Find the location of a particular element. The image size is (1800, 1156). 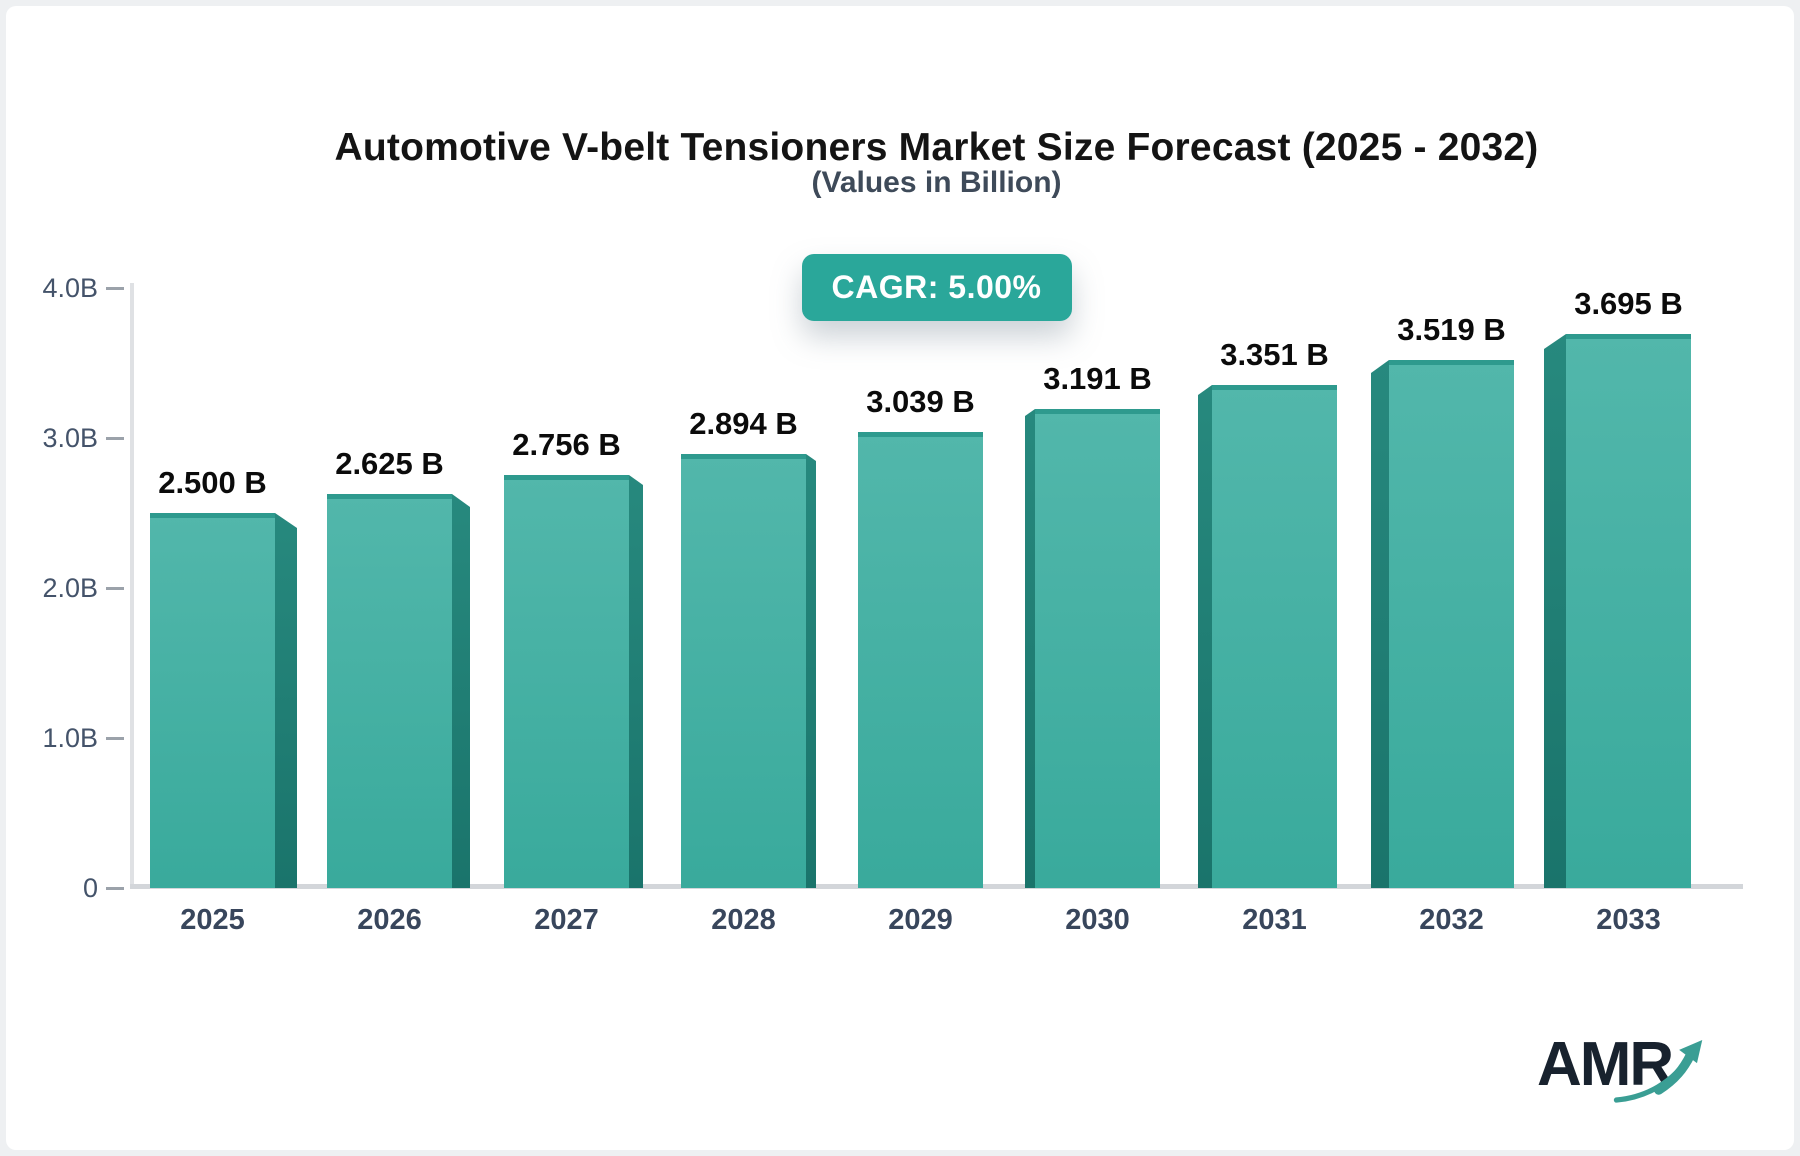

x-axis-label: 2033 is located at coordinates (1628, 920).